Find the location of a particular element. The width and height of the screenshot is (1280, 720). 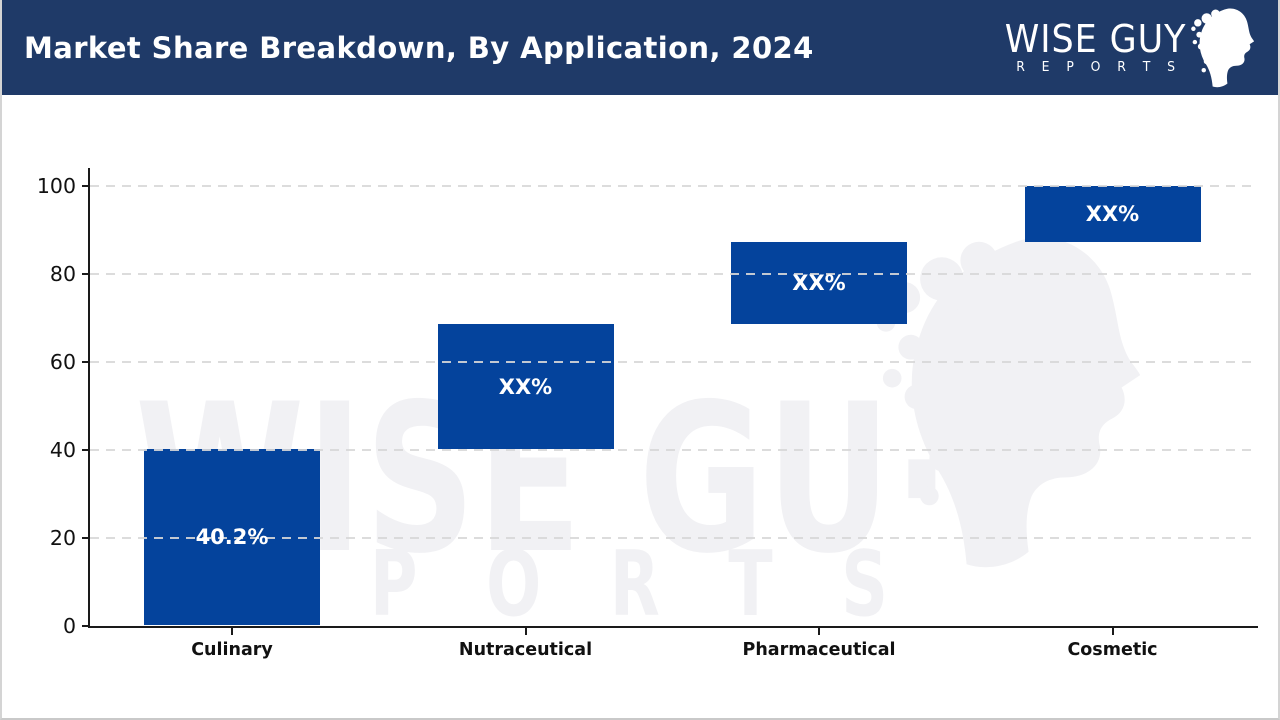

y-tick-label-80: 80 is located at coordinates (62, 273).